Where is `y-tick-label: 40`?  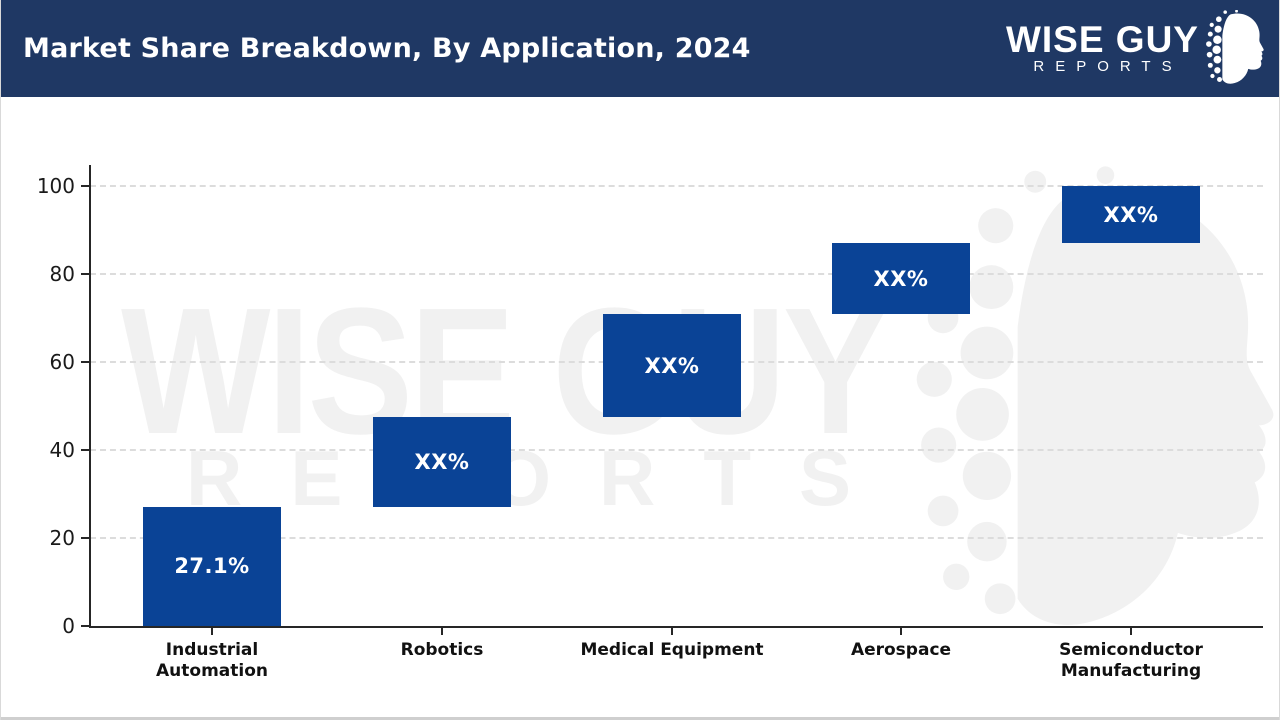
y-tick-label: 40 is located at coordinates (62, 450).